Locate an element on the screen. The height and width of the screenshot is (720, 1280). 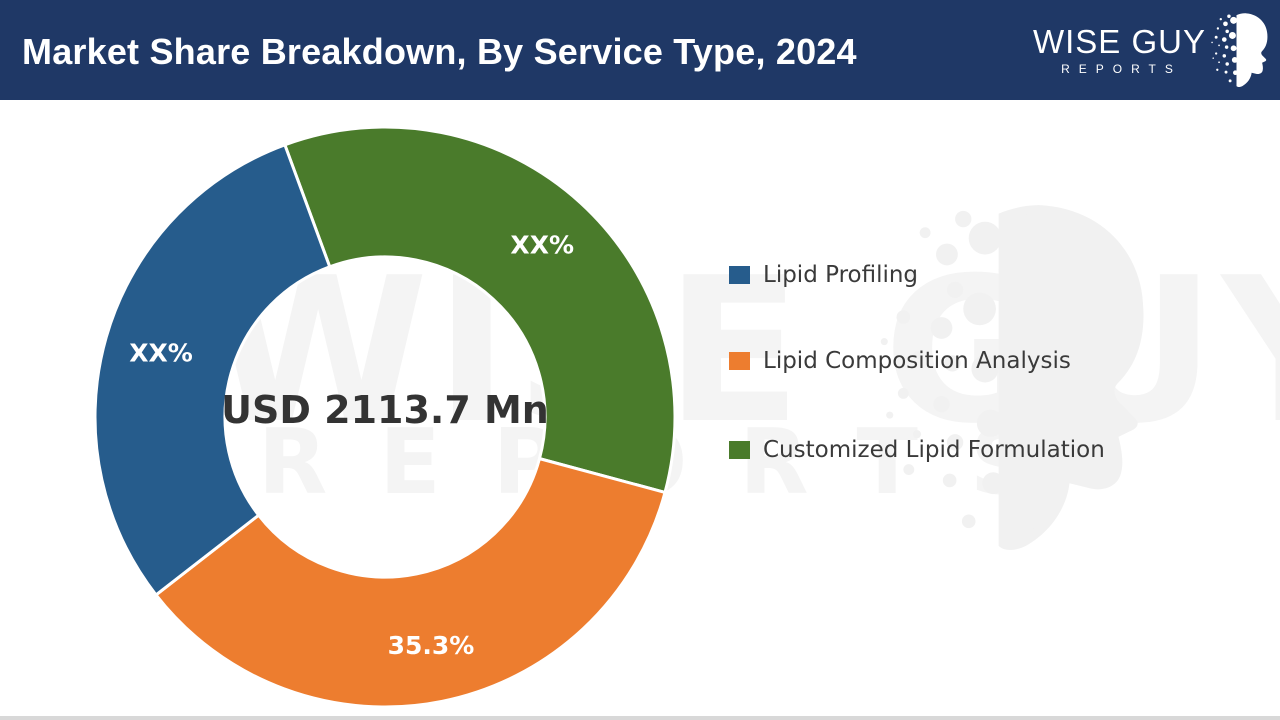
legend-swatch-customized-lipid-formulation is located at coordinates (739, 450).